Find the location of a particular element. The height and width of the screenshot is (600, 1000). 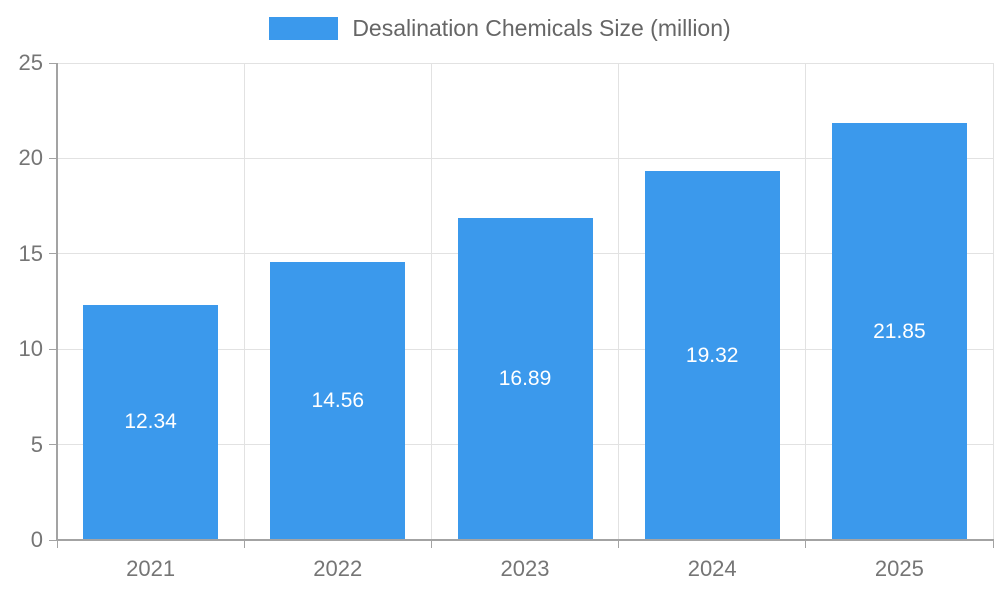

bar-2023 is located at coordinates (525, 378).